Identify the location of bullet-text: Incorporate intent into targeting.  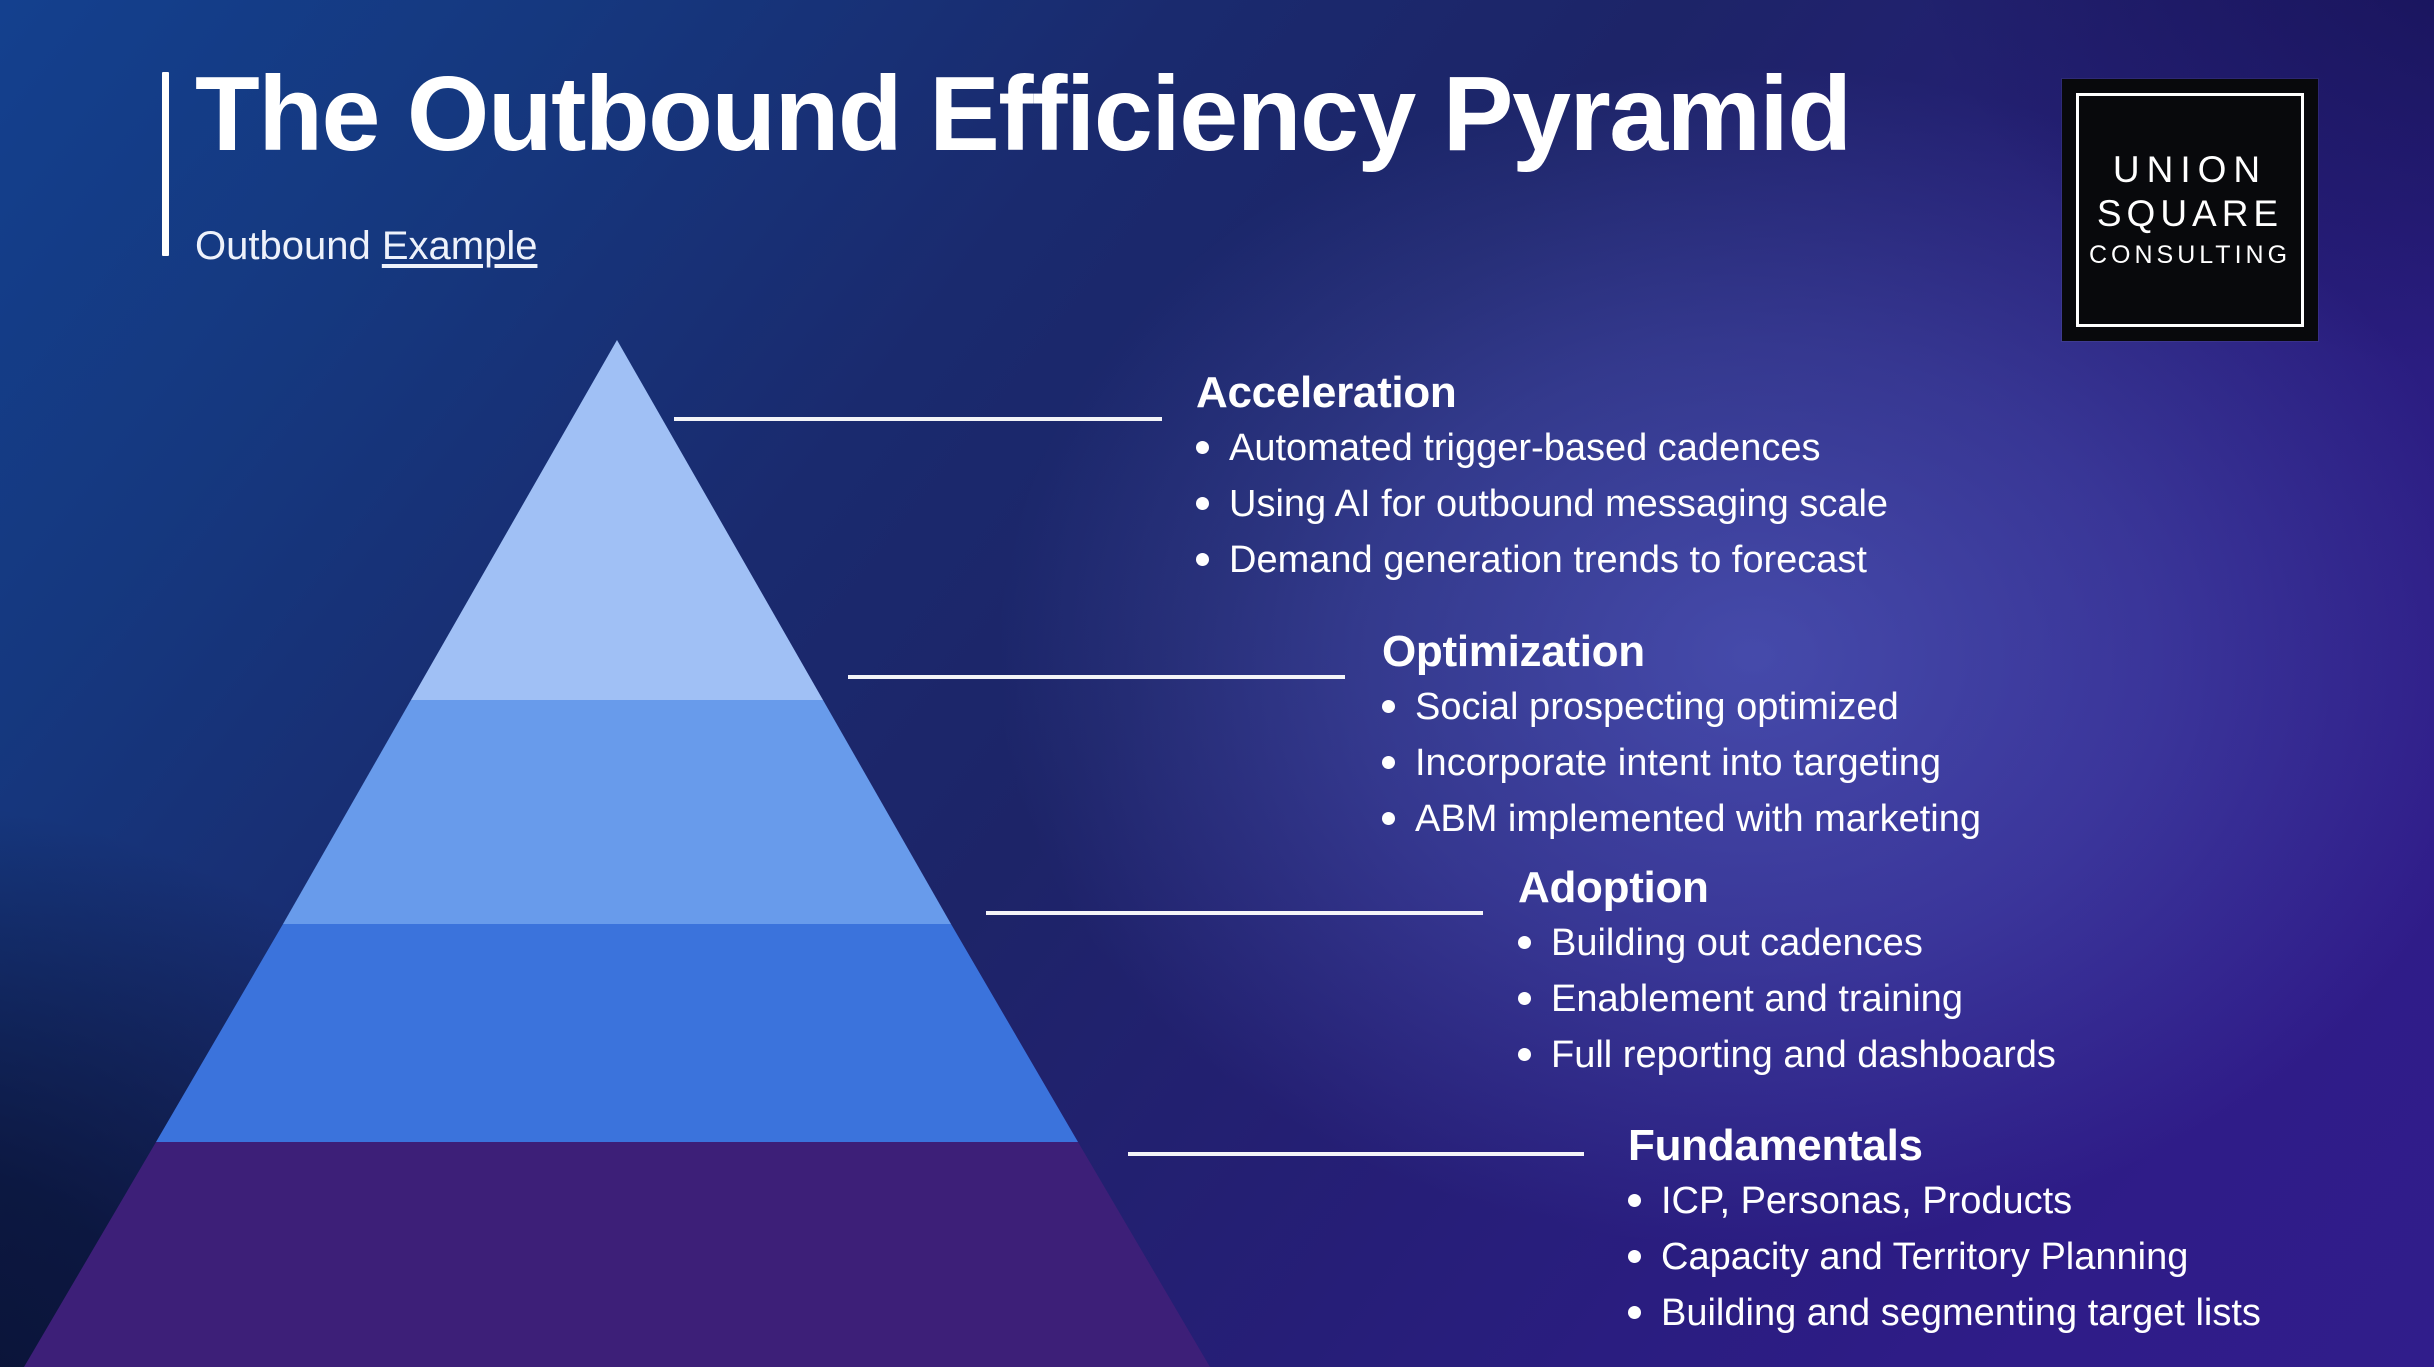
(1678, 763).